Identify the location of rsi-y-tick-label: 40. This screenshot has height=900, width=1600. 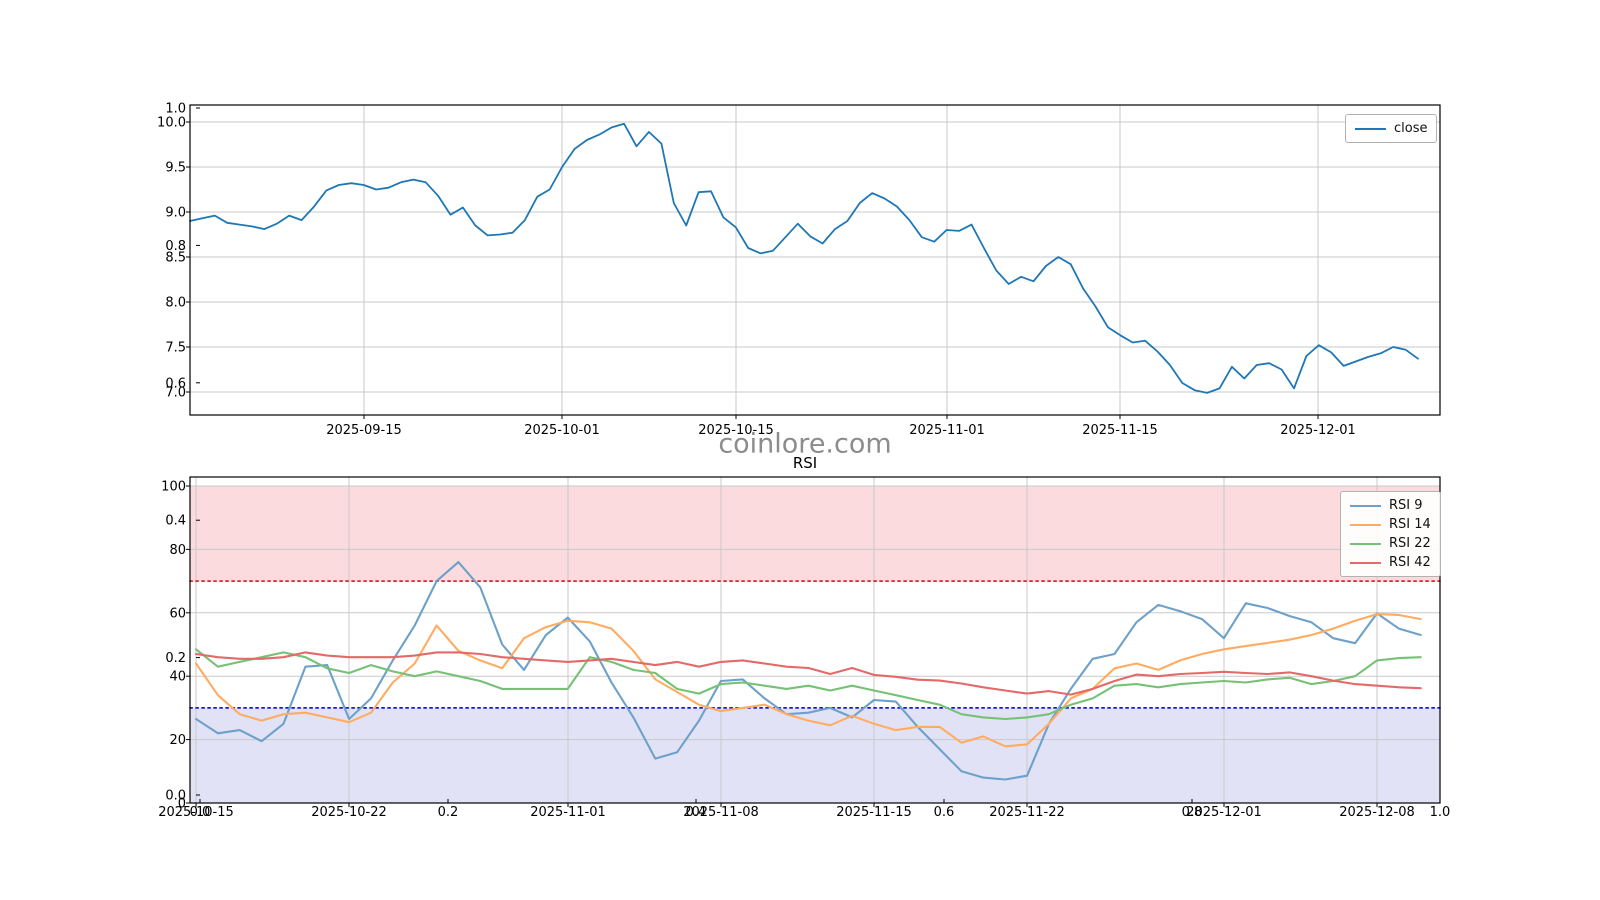
(177, 677).